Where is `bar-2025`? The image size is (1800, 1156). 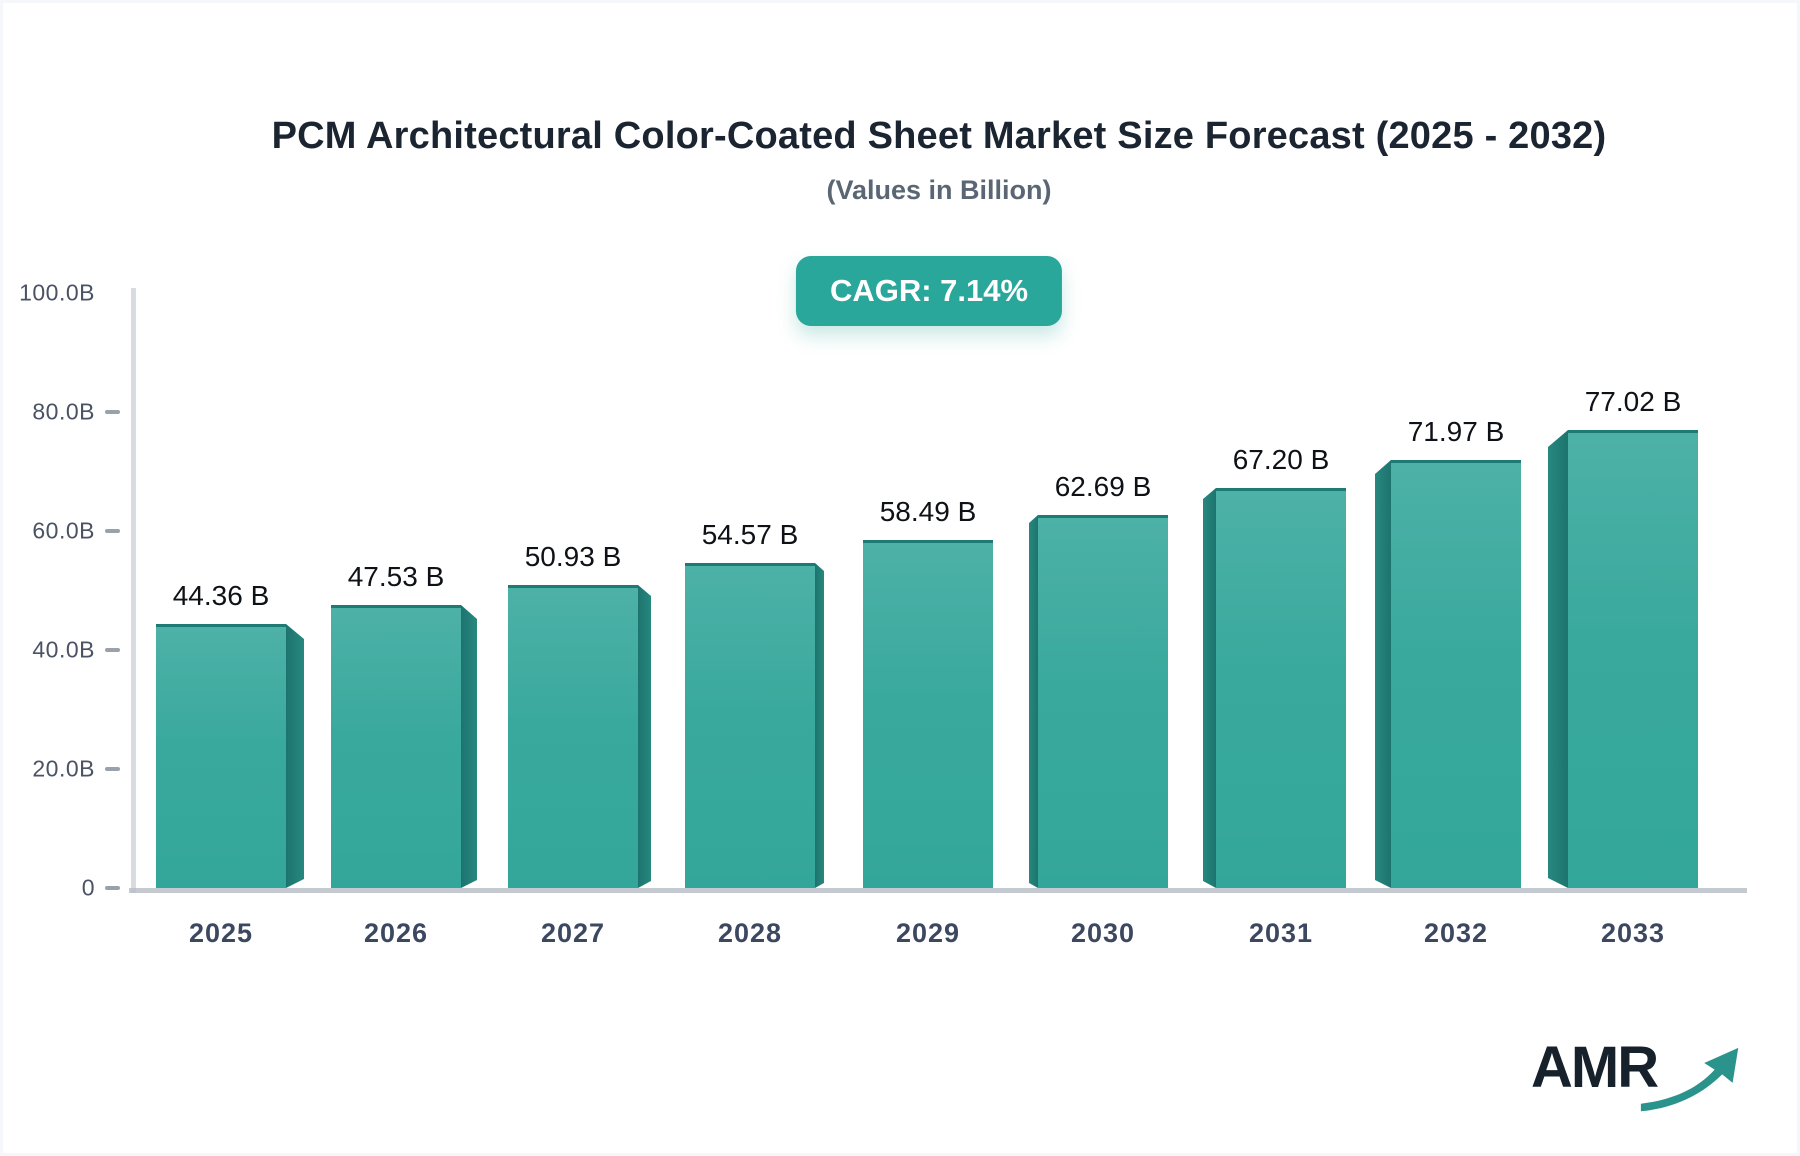
bar-2025 is located at coordinates (221, 756).